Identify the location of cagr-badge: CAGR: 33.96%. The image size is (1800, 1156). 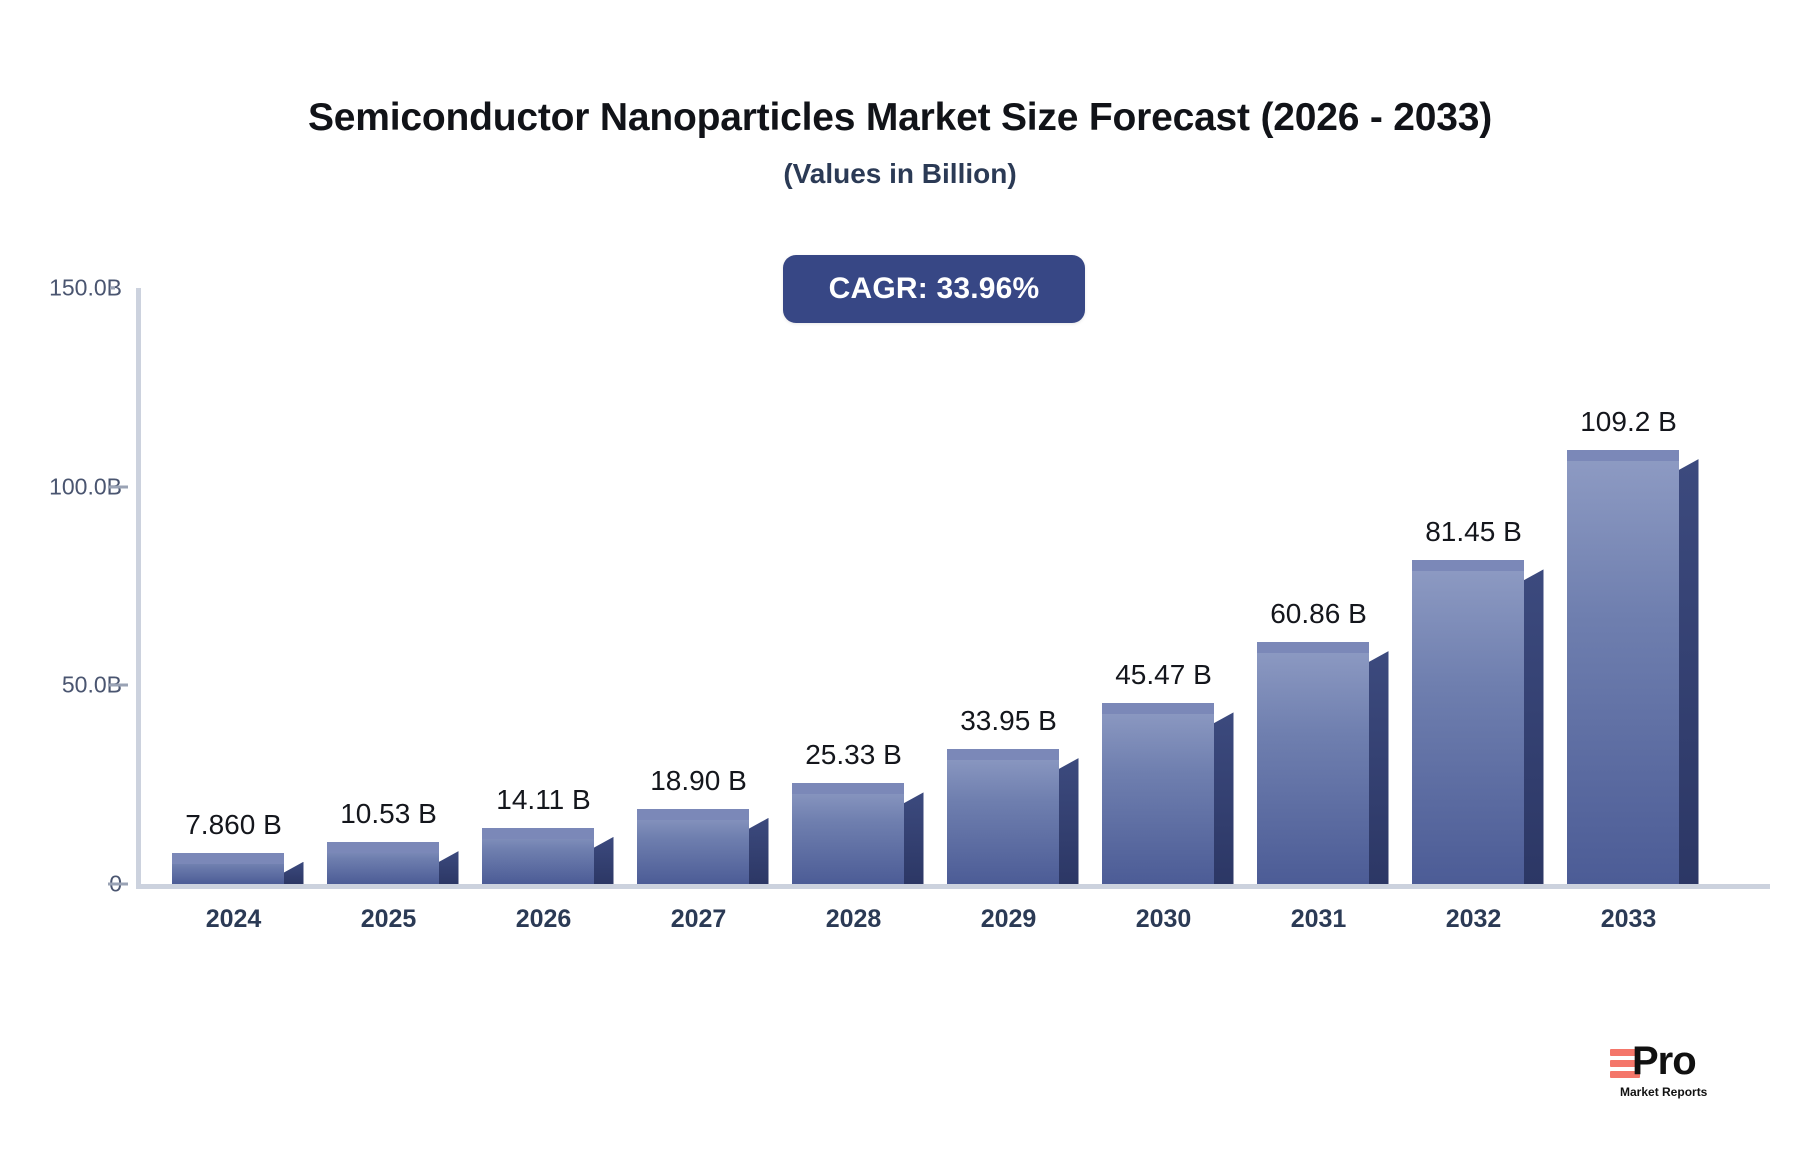
(934, 289).